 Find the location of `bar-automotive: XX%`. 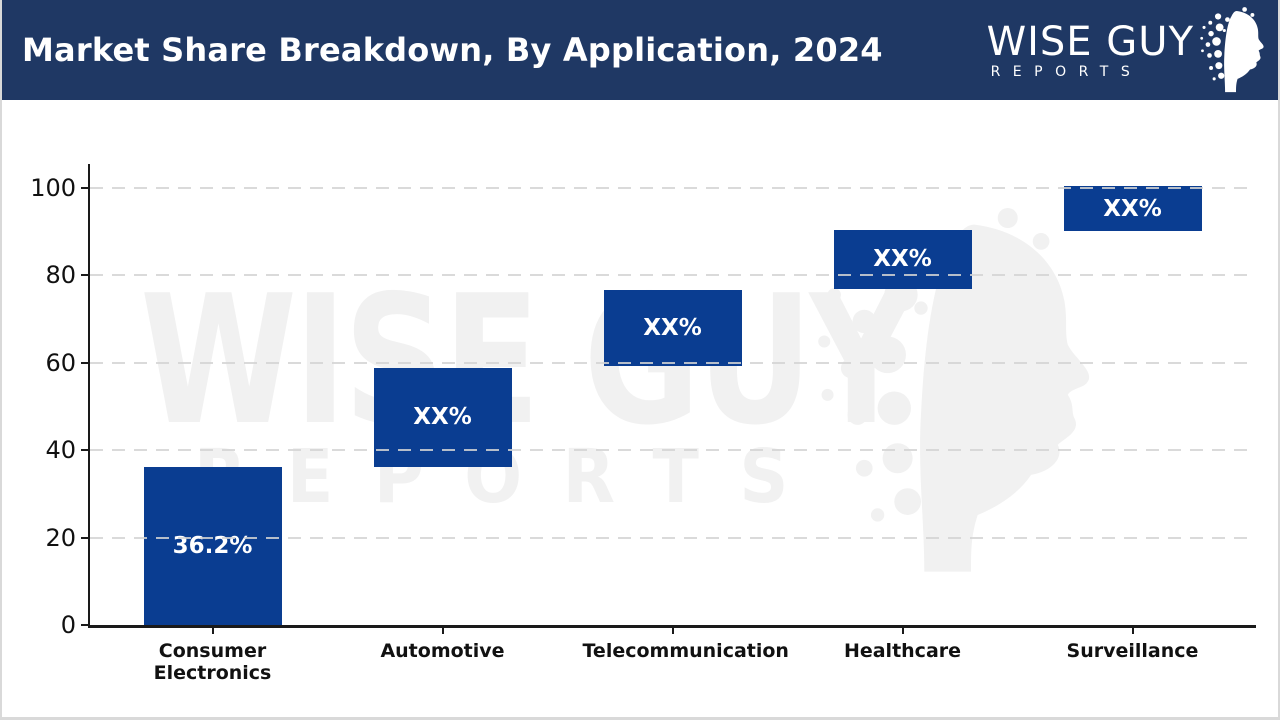

bar-automotive: XX% is located at coordinates (442, 417).